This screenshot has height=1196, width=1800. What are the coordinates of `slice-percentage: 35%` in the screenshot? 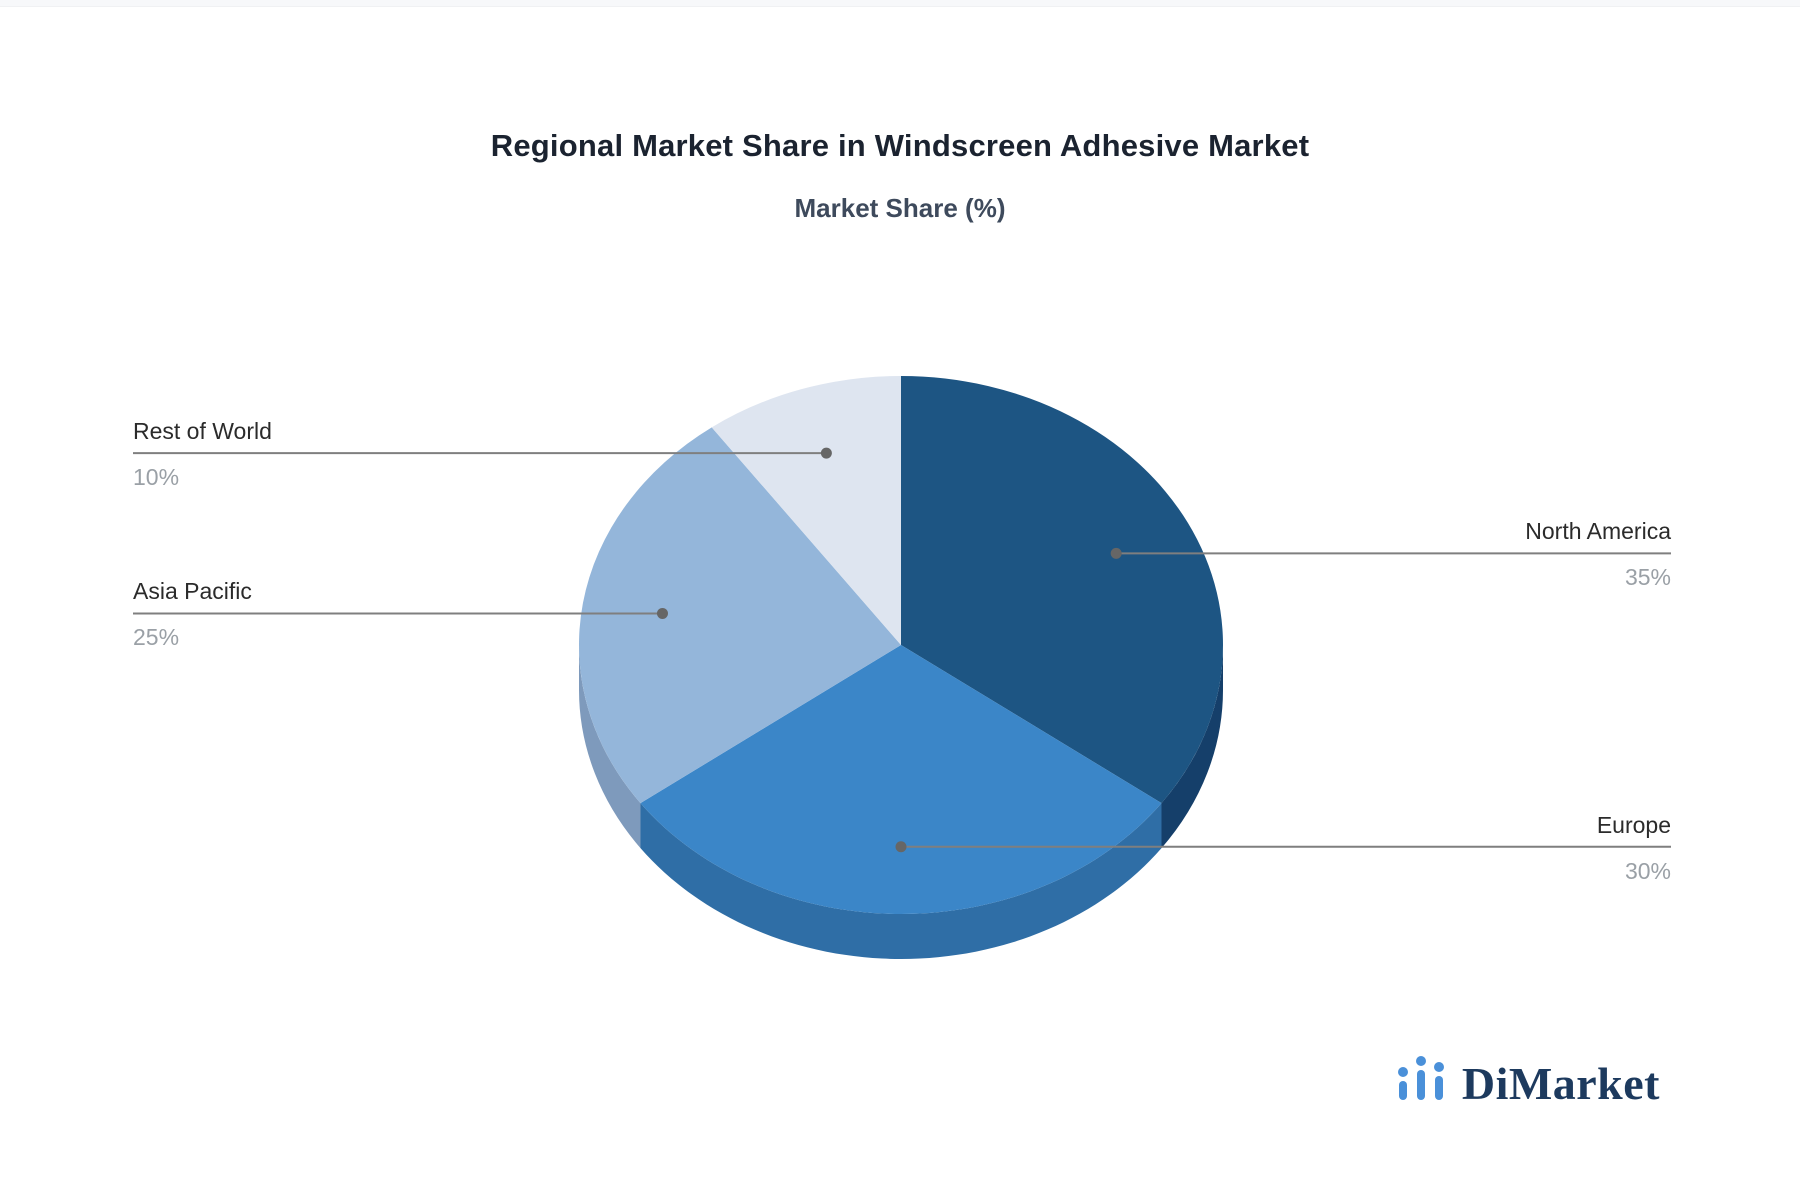 It's located at (1647, 577).